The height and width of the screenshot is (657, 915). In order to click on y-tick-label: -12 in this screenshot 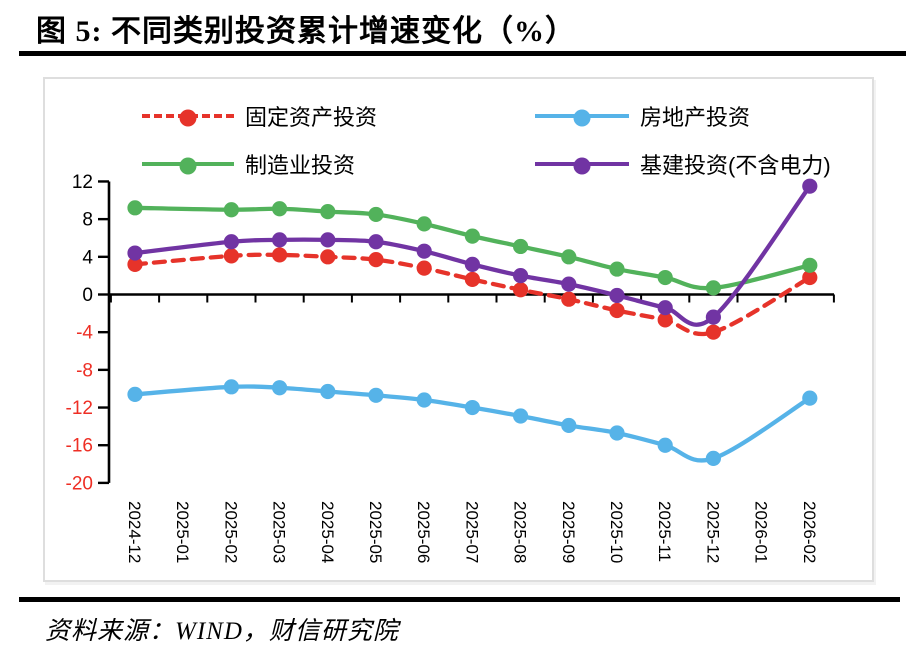, I will do `click(79, 408)`.